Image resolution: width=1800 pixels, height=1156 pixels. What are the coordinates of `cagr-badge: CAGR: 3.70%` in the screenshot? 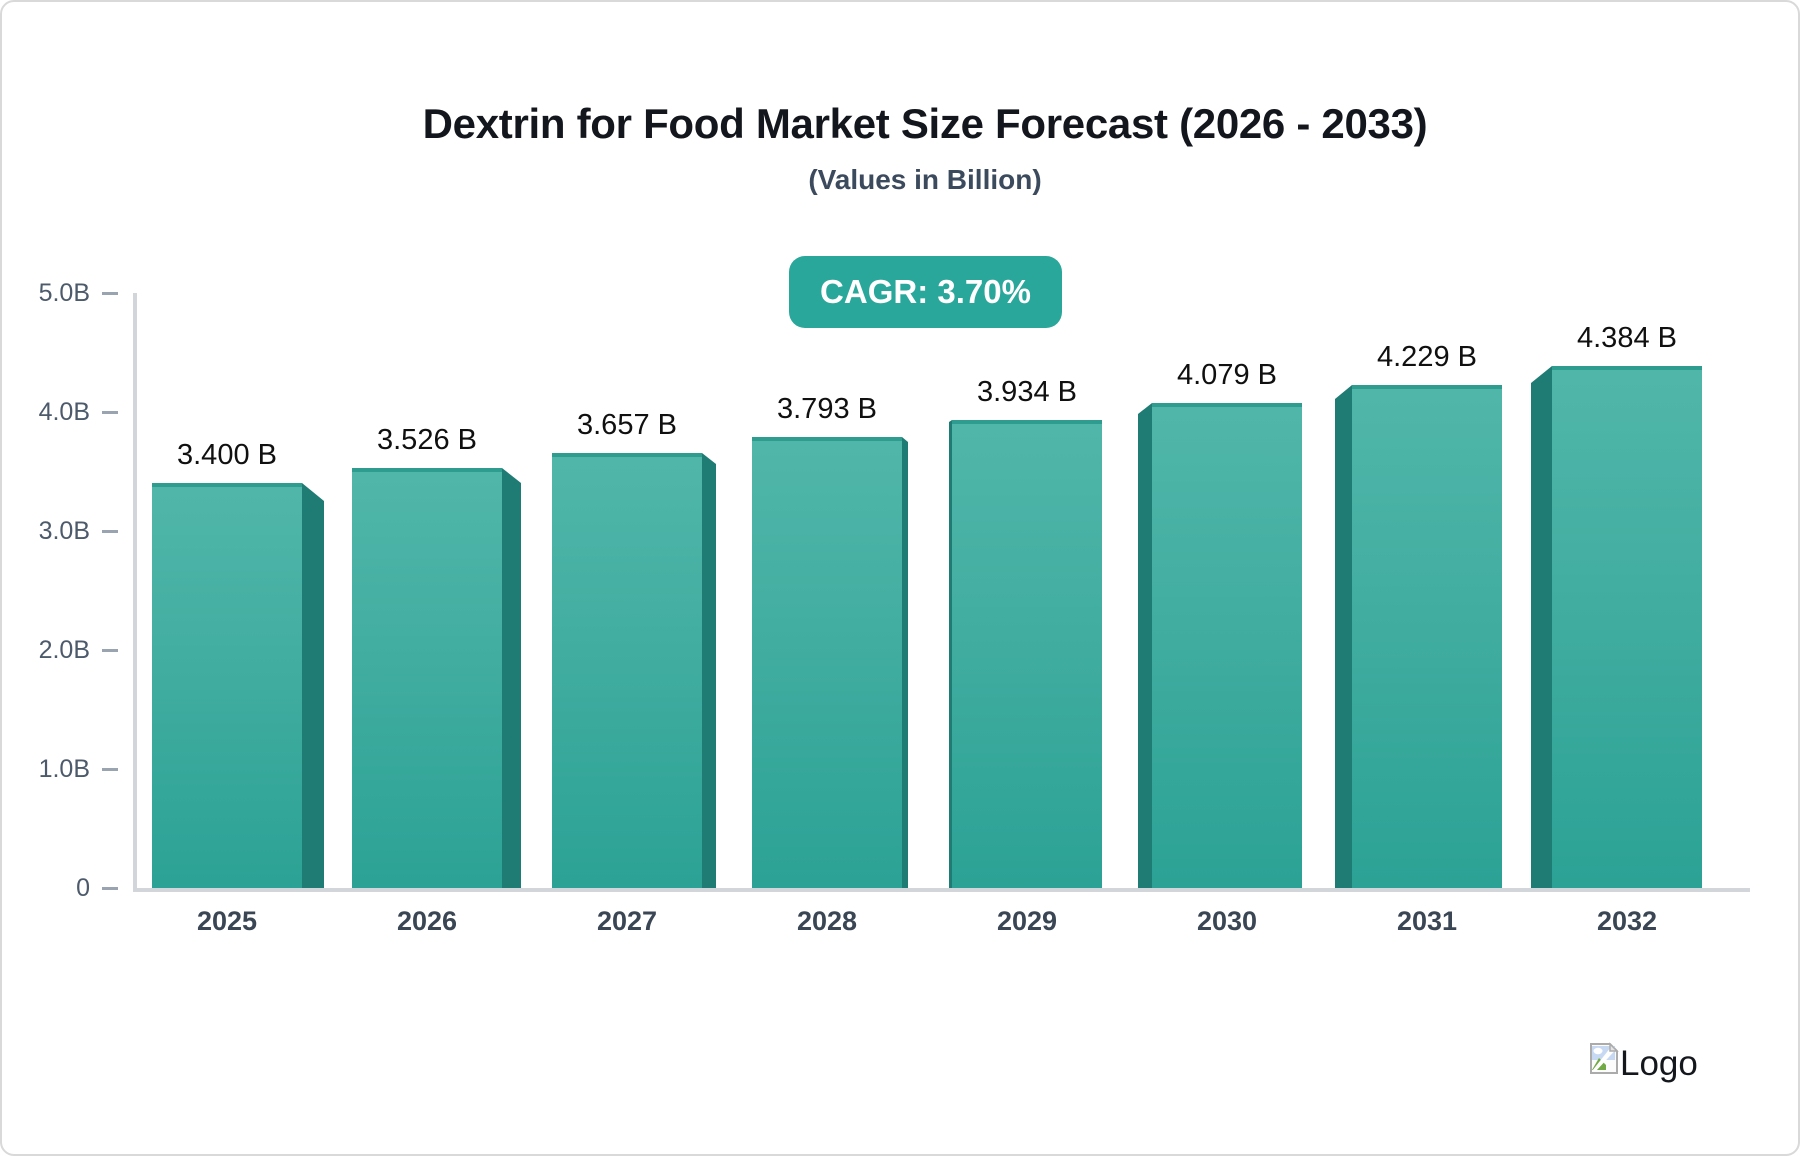 It's located at (925, 292).